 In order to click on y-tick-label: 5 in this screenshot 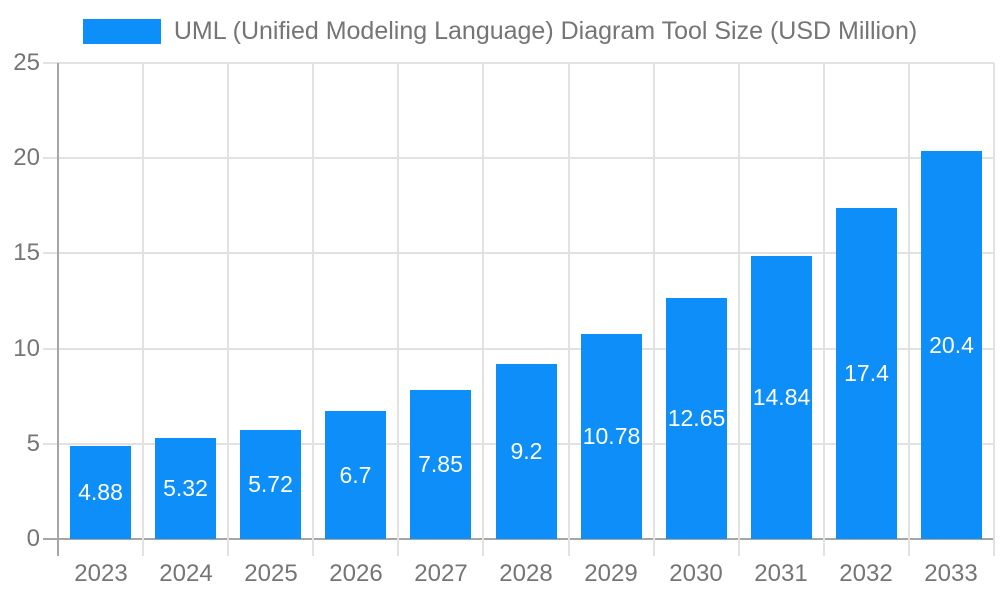, I will do `click(33, 443)`.